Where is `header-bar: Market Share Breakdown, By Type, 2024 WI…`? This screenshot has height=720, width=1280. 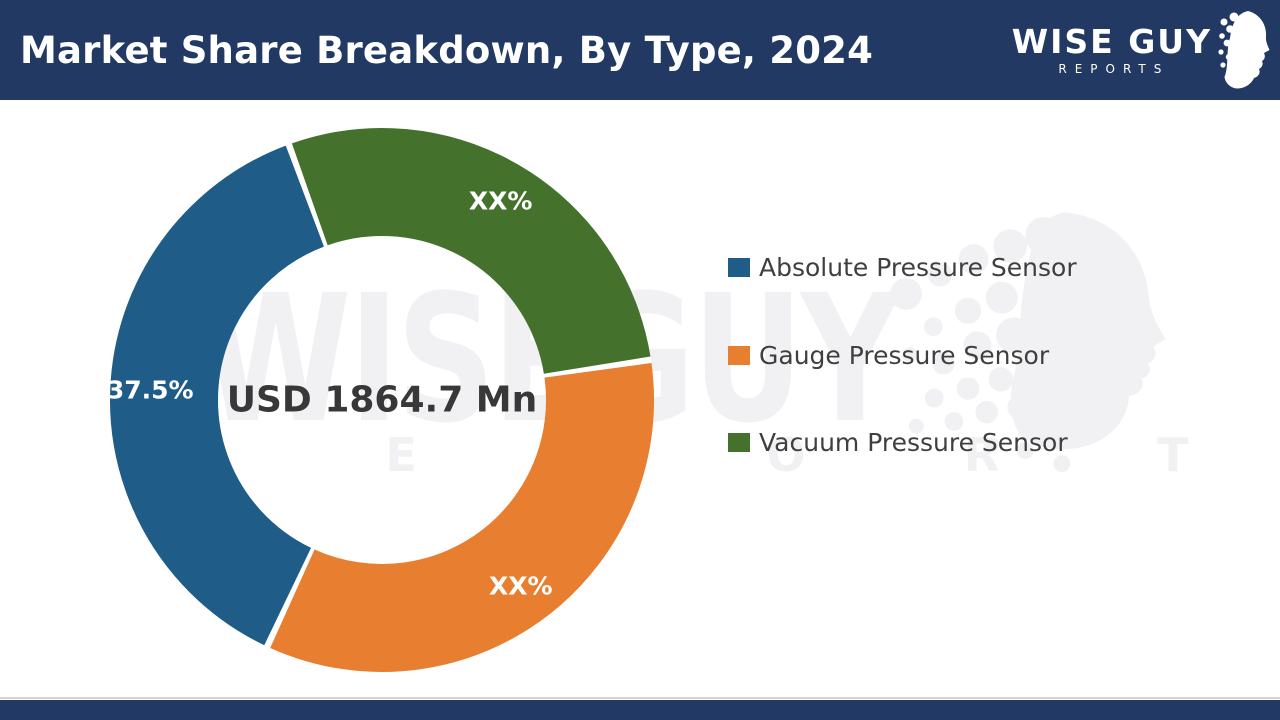
header-bar: Market Share Breakdown, By Type, 2024 WI… is located at coordinates (640, 50).